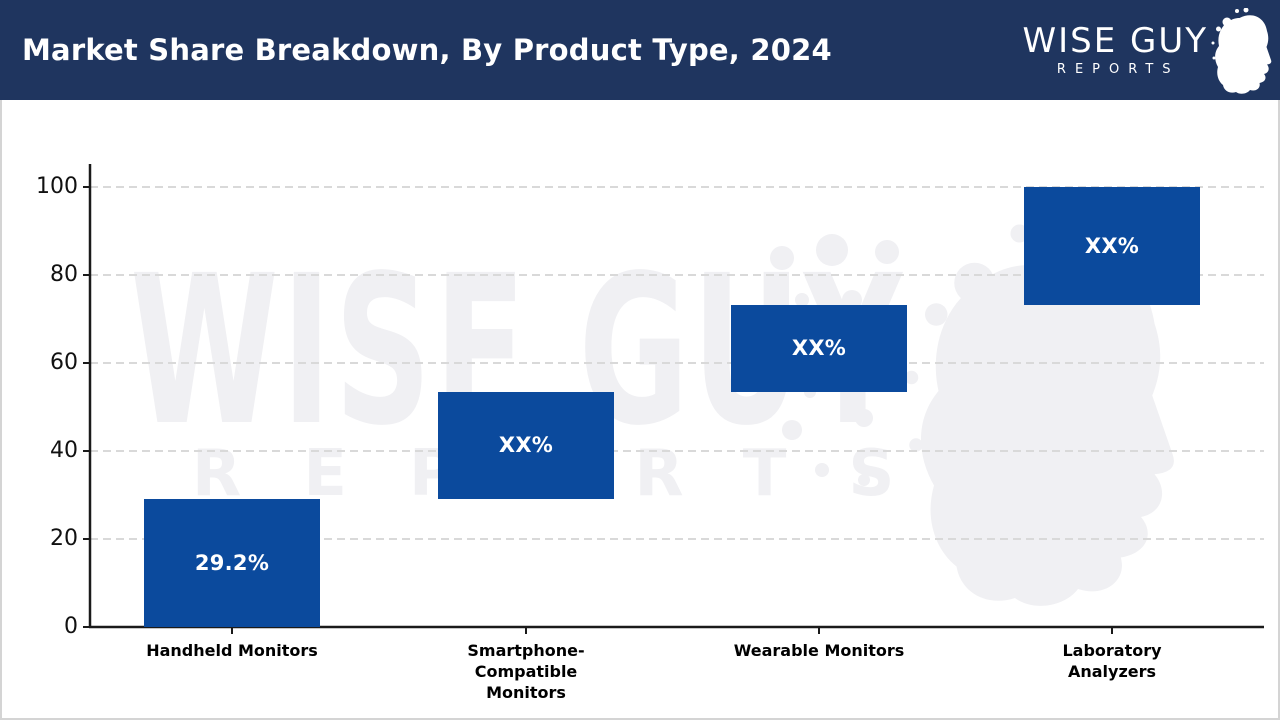 The height and width of the screenshot is (720, 1280). I want to click on x-axis-category-label: Handheld Monitors, so click(232, 650).